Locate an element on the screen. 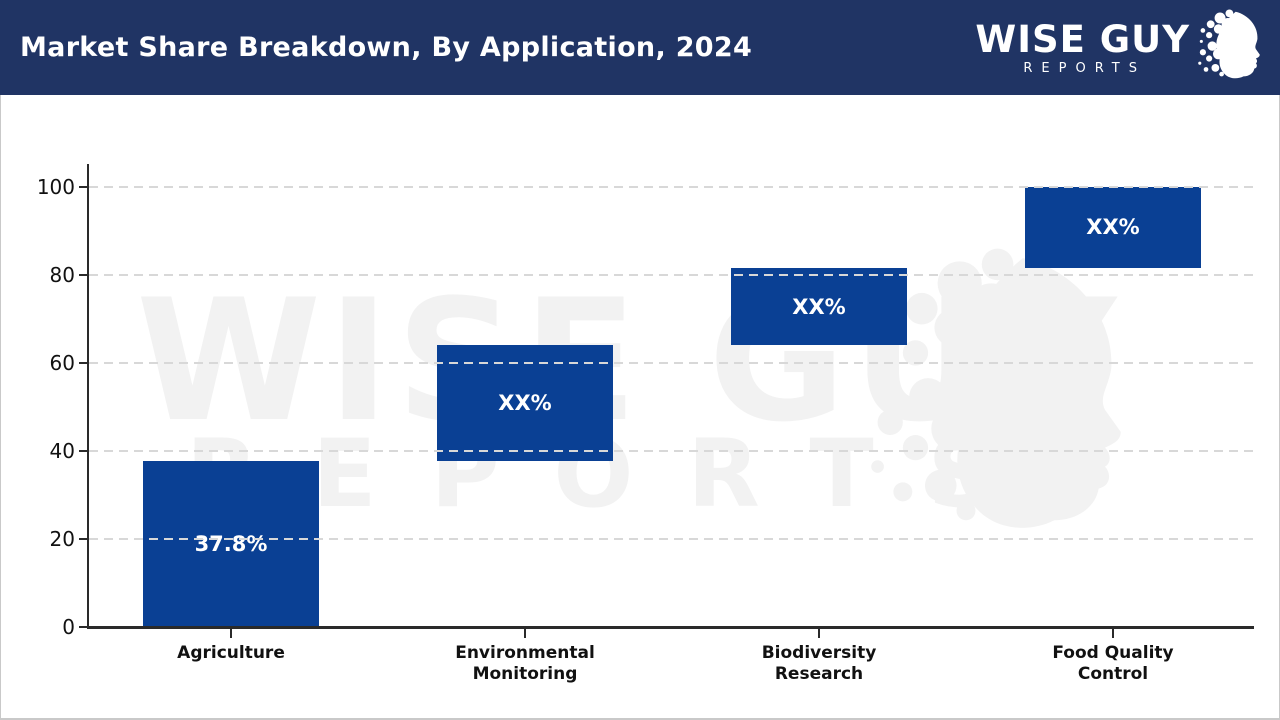  x-category-label-line: Environmental is located at coordinates (525, 653).